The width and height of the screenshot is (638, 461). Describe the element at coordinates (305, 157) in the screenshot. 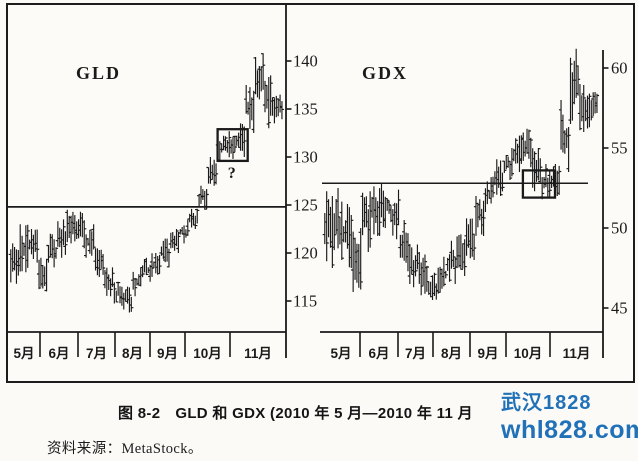

I see `y-tick-label: 130` at that location.